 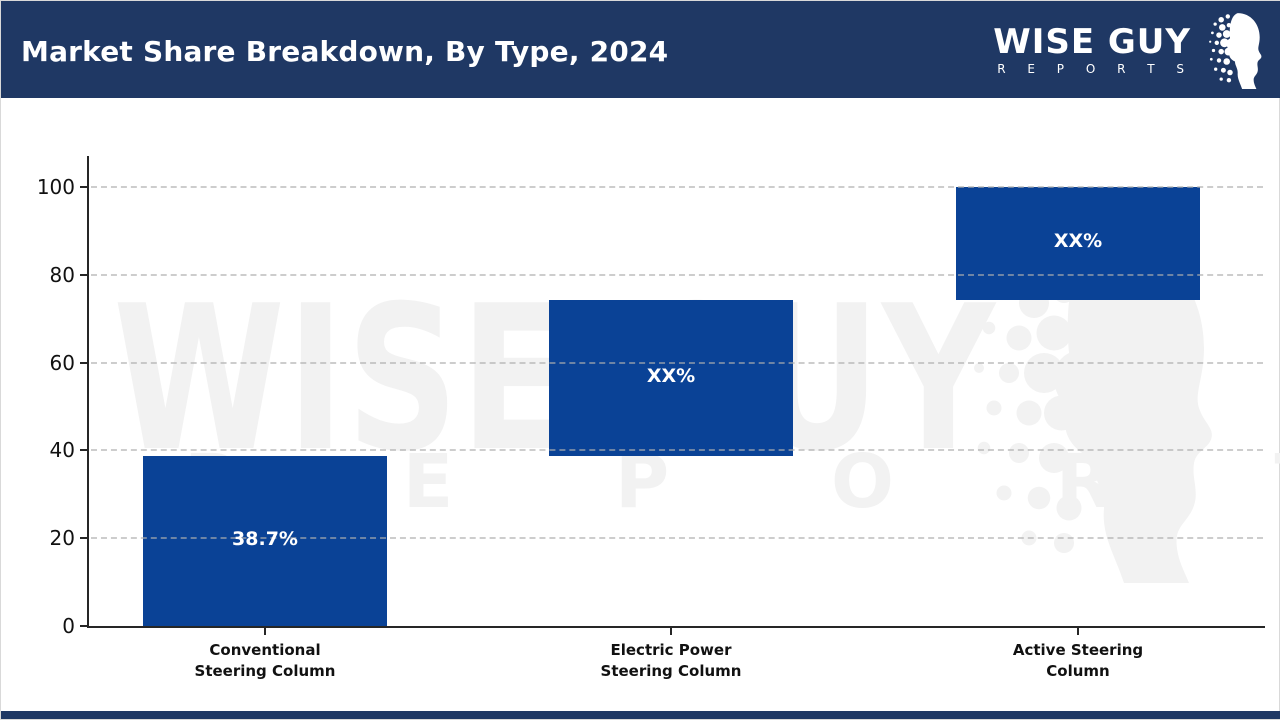 I want to click on brand-face-icon, so click(x=1235, y=50).